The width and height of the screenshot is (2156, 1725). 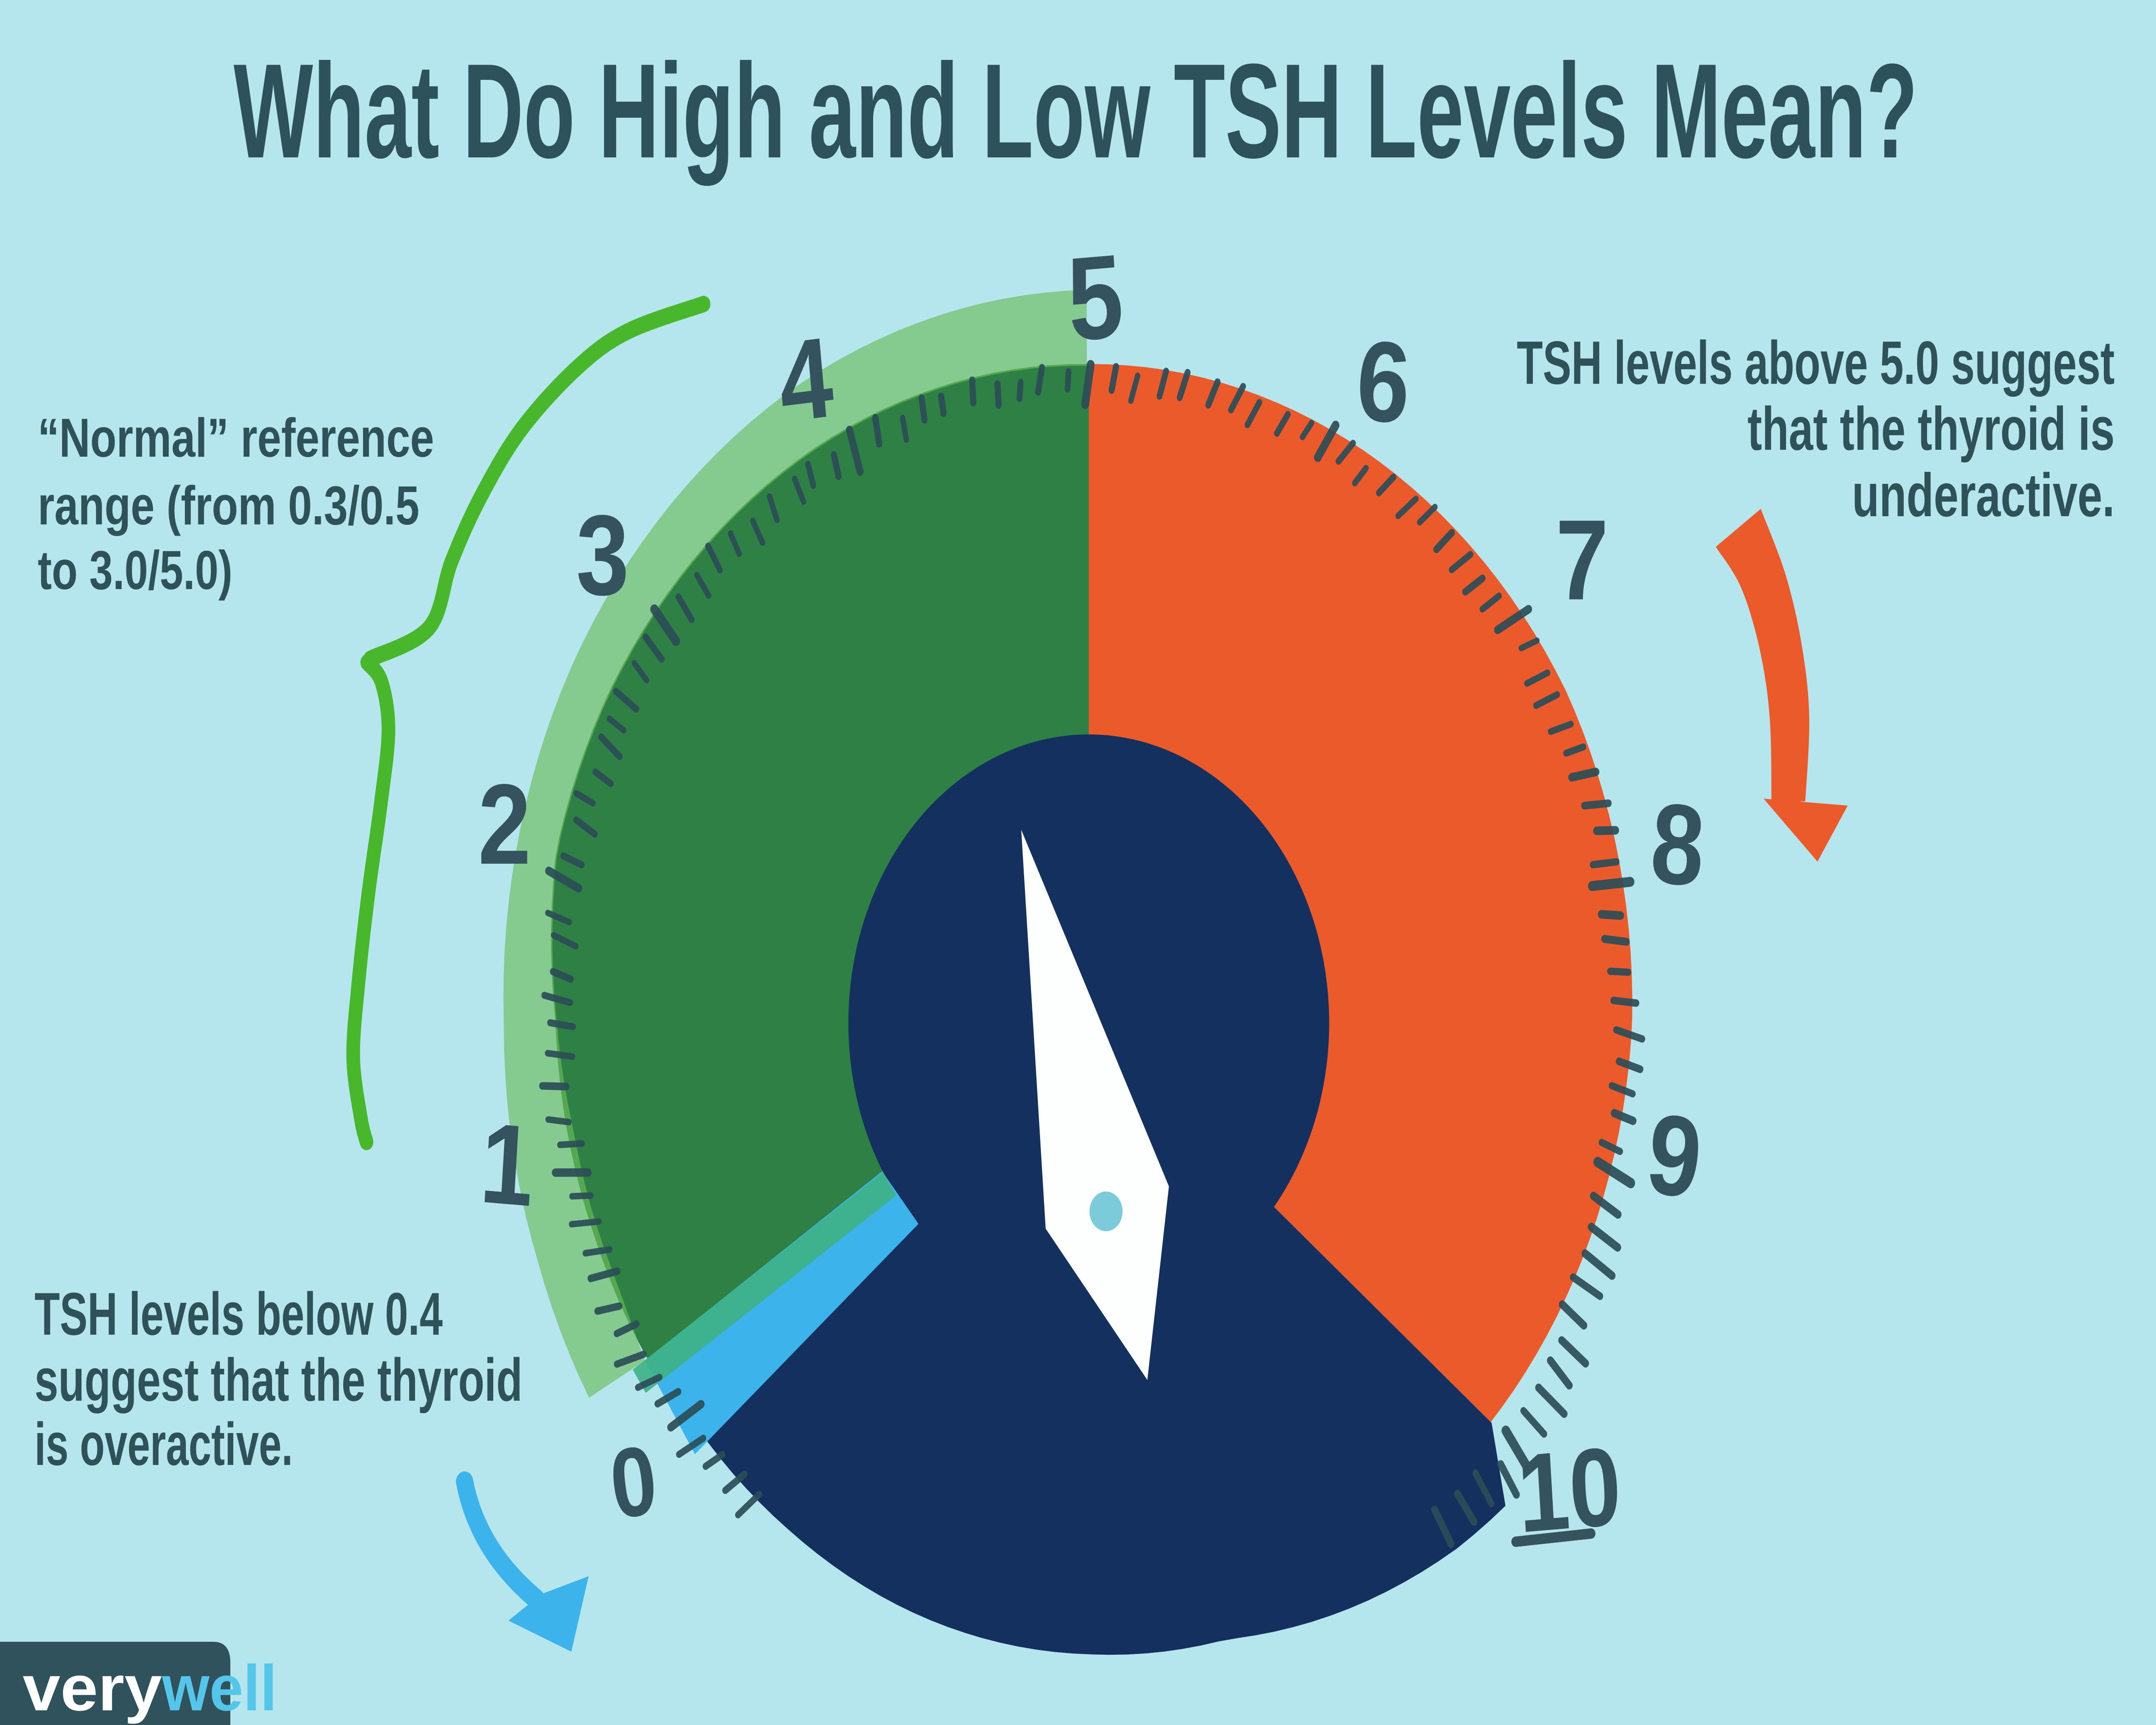 I want to click on svg-text: 3, so click(x=602, y=555).